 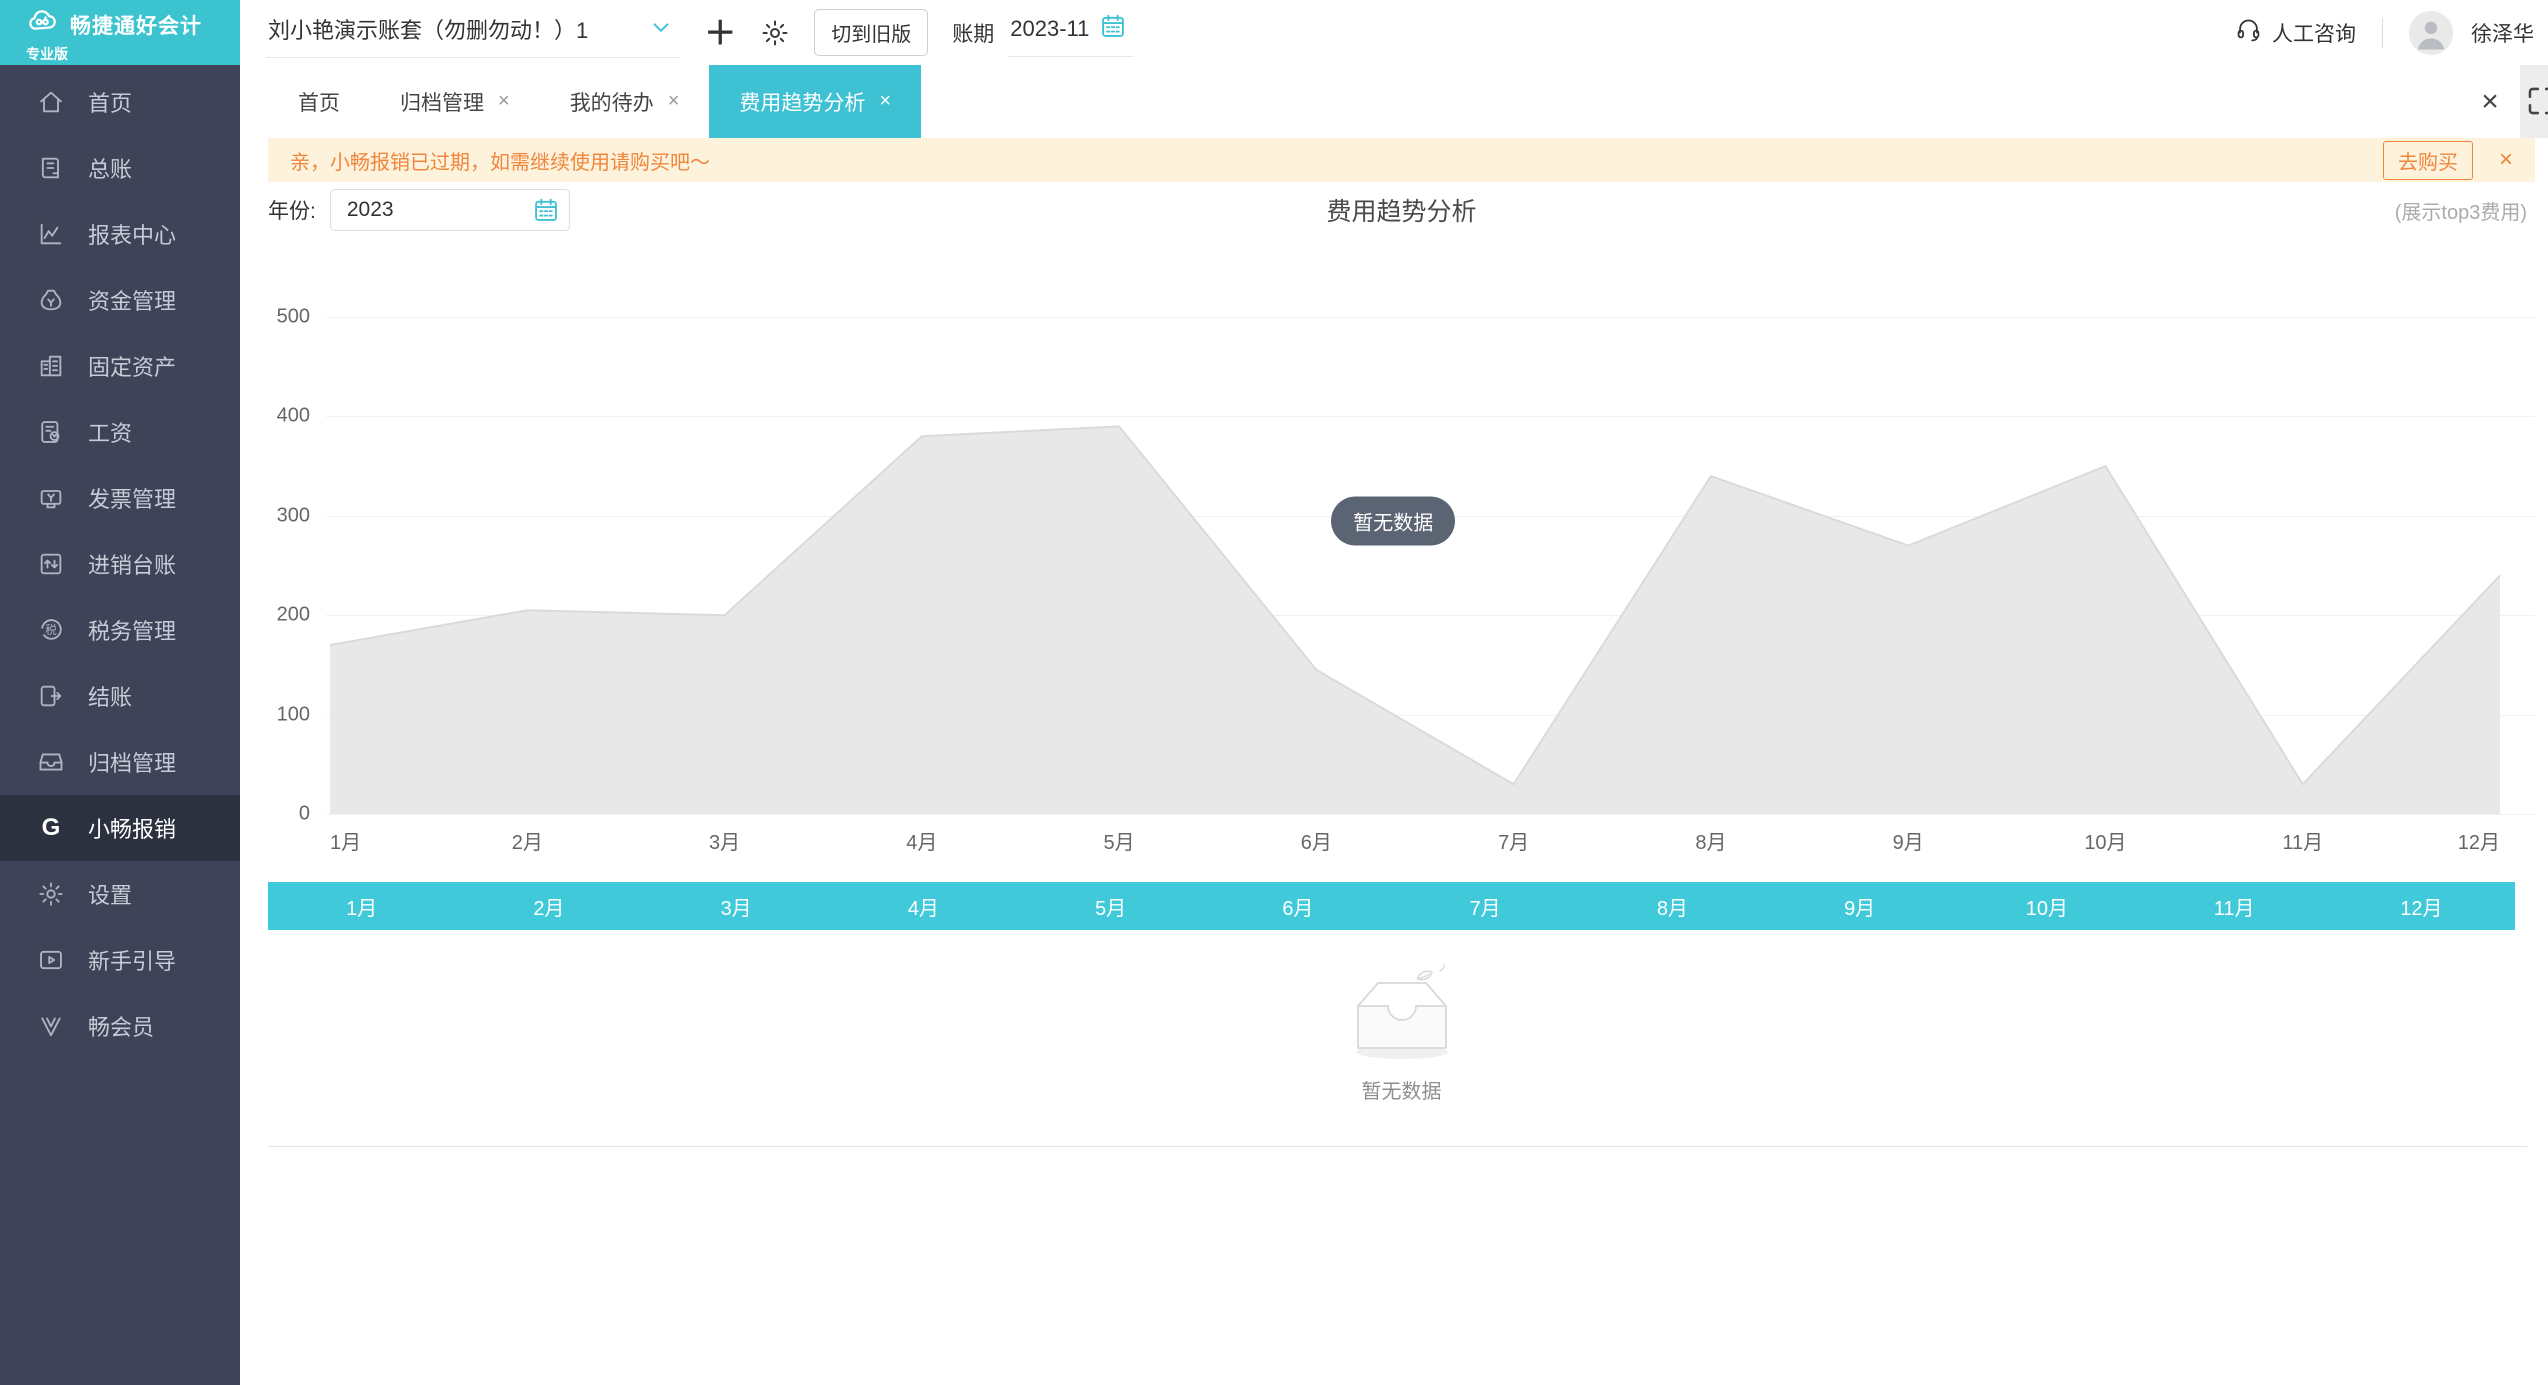 I want to click on sidebar-item-report-center: 报表中心, so click(x=120, y=234).